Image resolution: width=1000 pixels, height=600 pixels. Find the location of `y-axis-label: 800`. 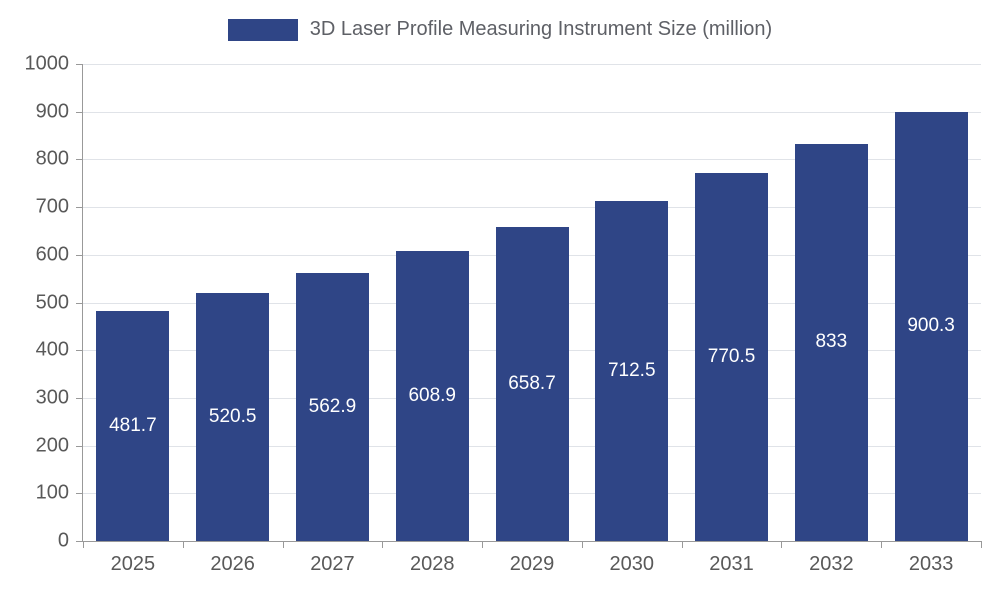

y-axis-label: 800 is located at coordinates (52, 158).